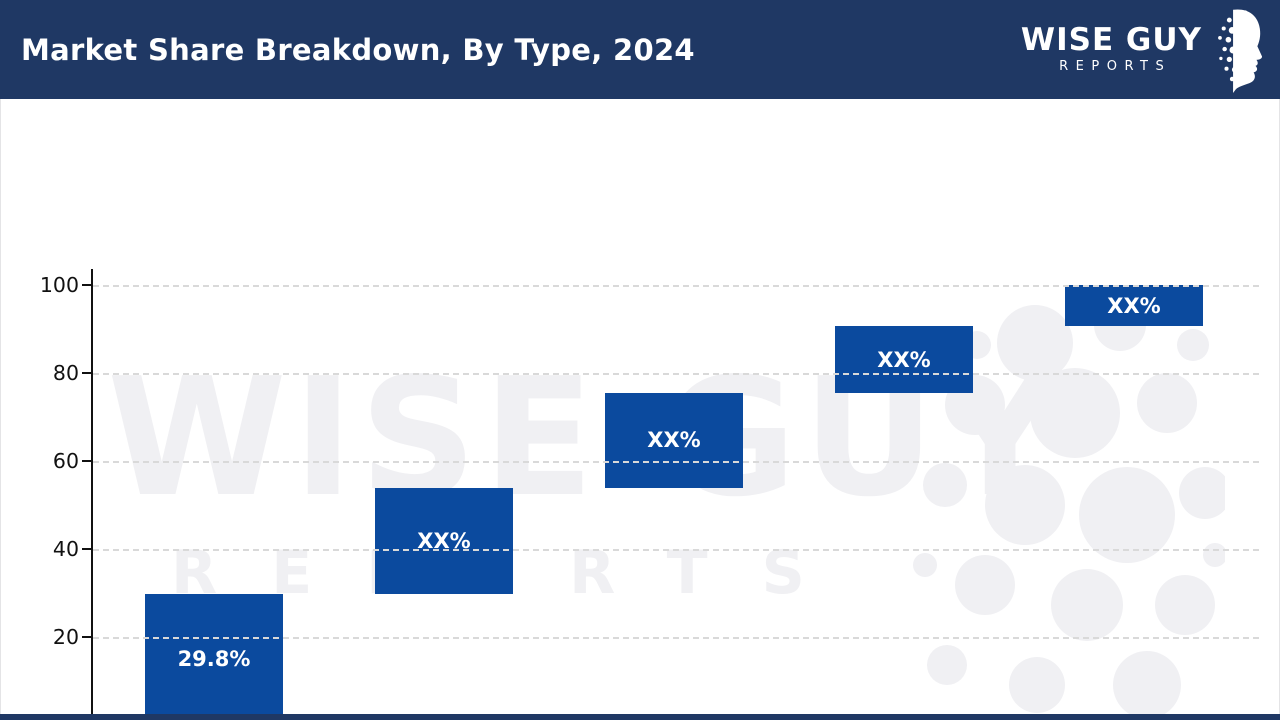 The image size is (1280, 720). I want to click on bar-segment: 29.8%, so click(214, 656).